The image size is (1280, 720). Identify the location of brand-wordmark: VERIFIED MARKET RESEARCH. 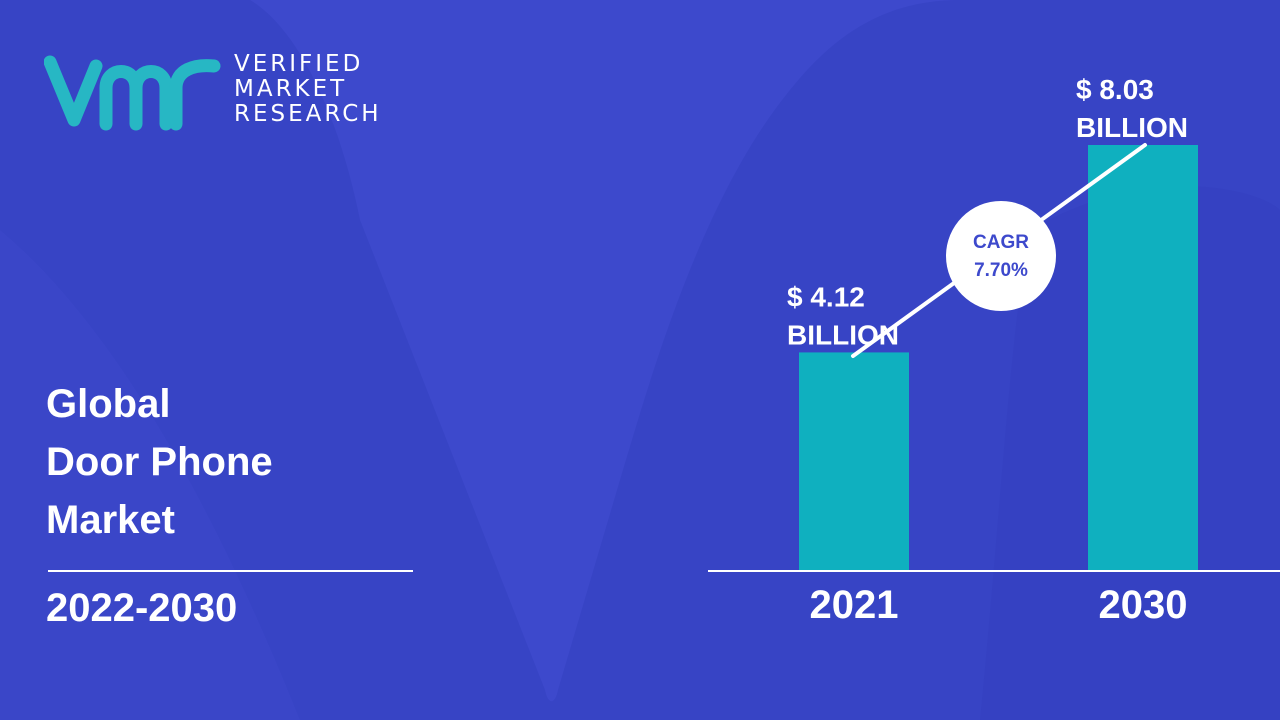
(308, 89).